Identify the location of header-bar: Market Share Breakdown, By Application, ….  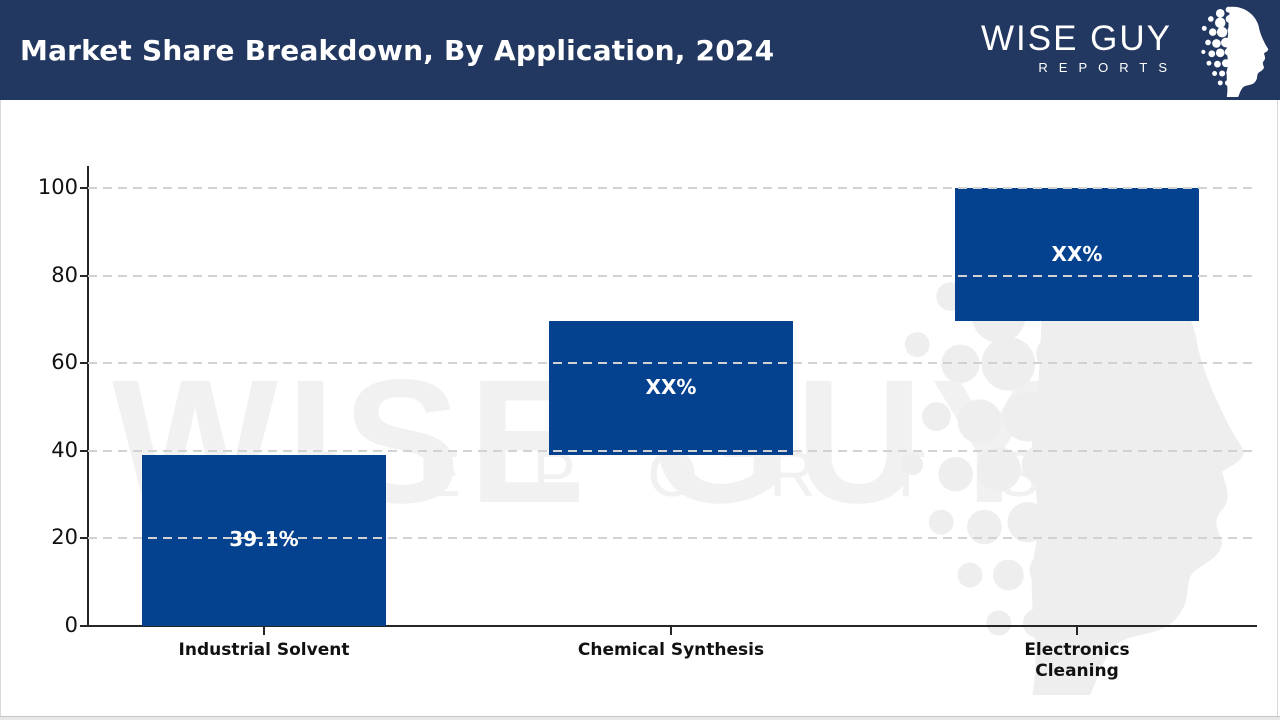
(640, 50).